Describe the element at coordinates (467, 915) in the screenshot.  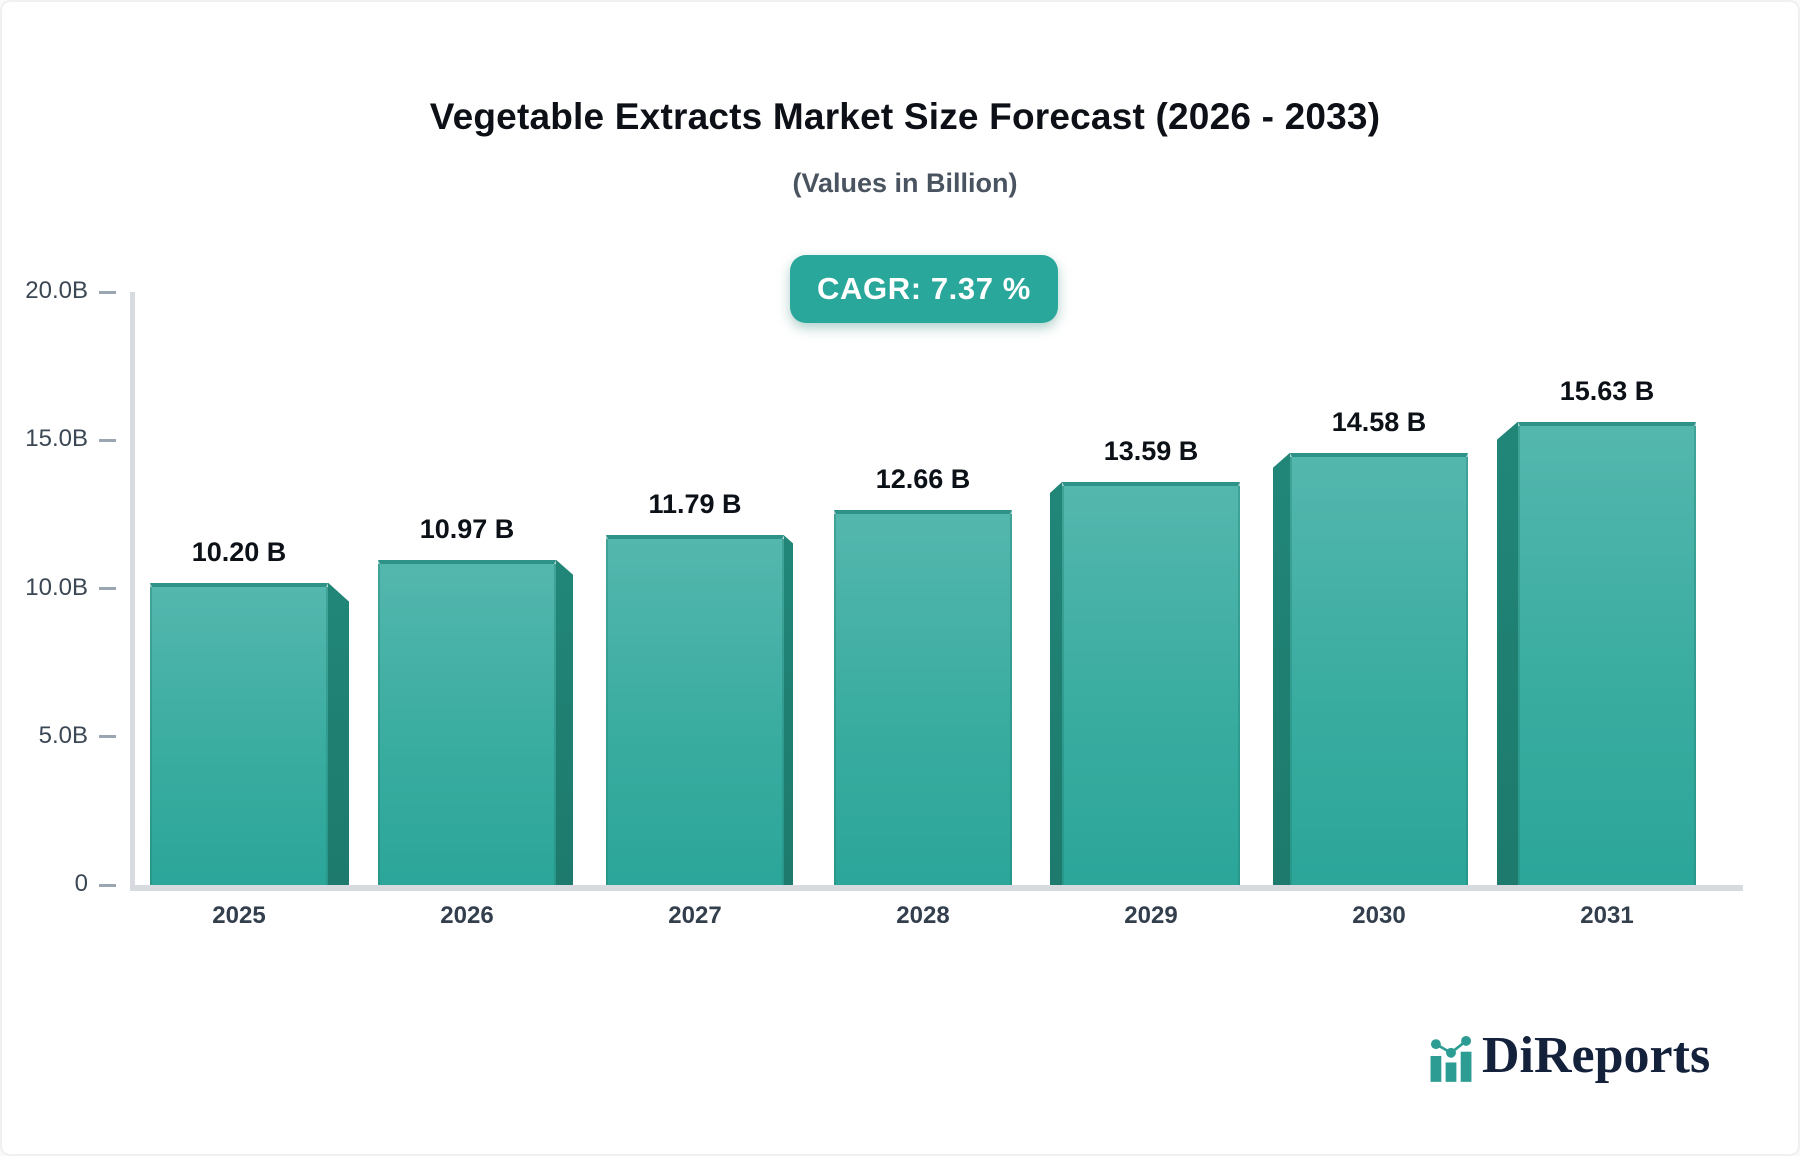
I see `x-axis-label-2026: 2026` at that location.